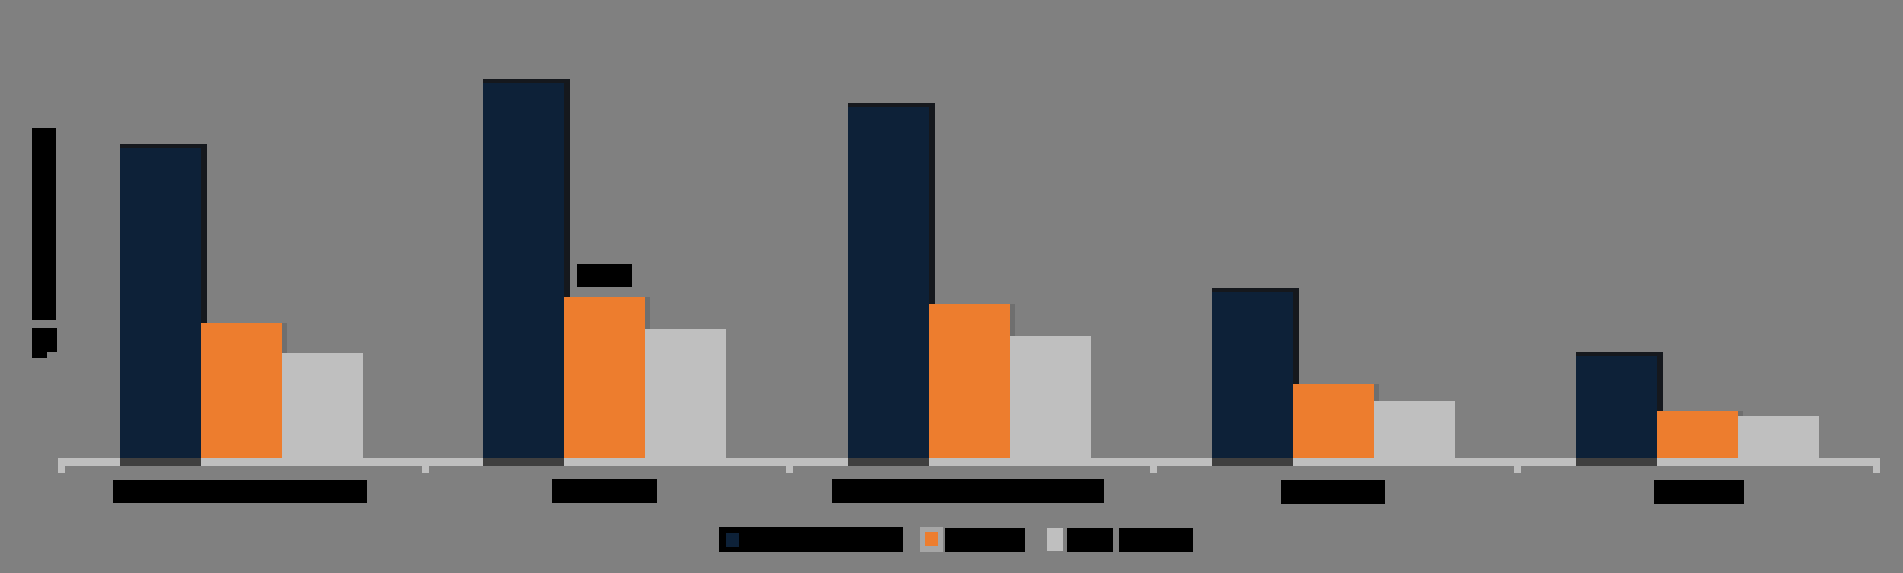  I want to click on bar-group-5-navy, so click(1619, 405).